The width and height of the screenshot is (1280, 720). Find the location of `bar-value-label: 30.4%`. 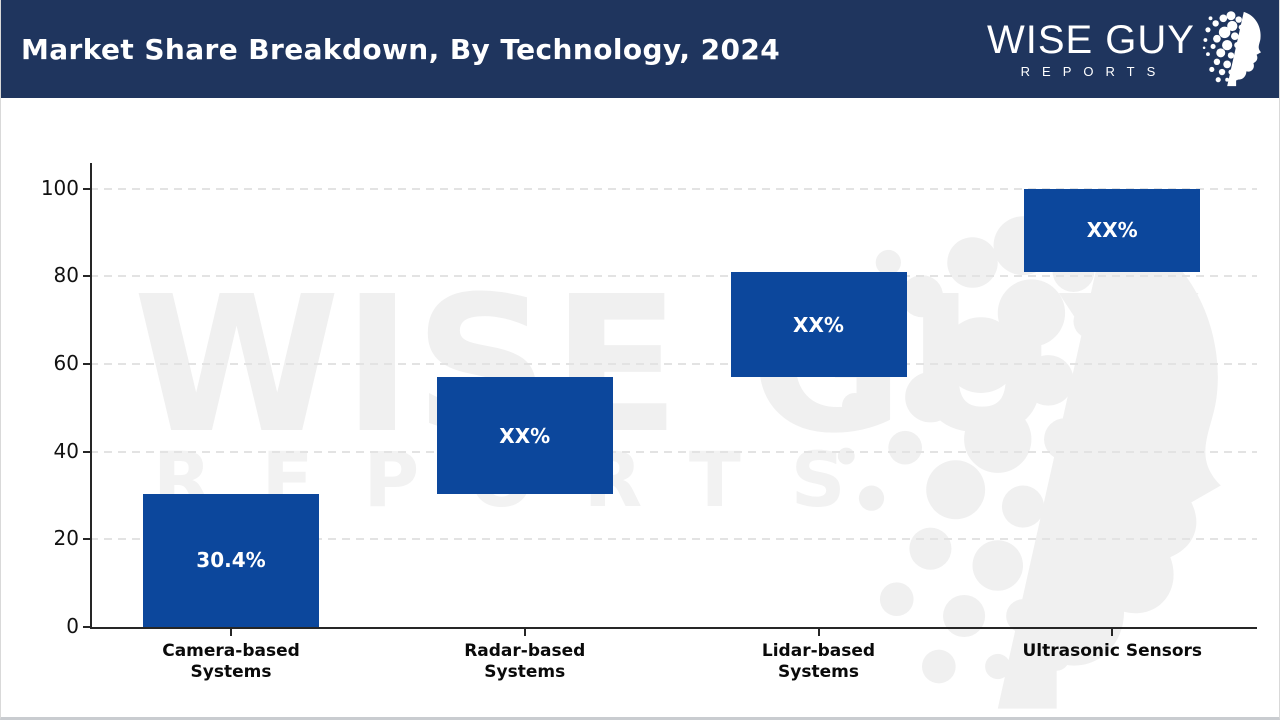

bar-value-label: 30.4% is located at coordinates (231, 560).